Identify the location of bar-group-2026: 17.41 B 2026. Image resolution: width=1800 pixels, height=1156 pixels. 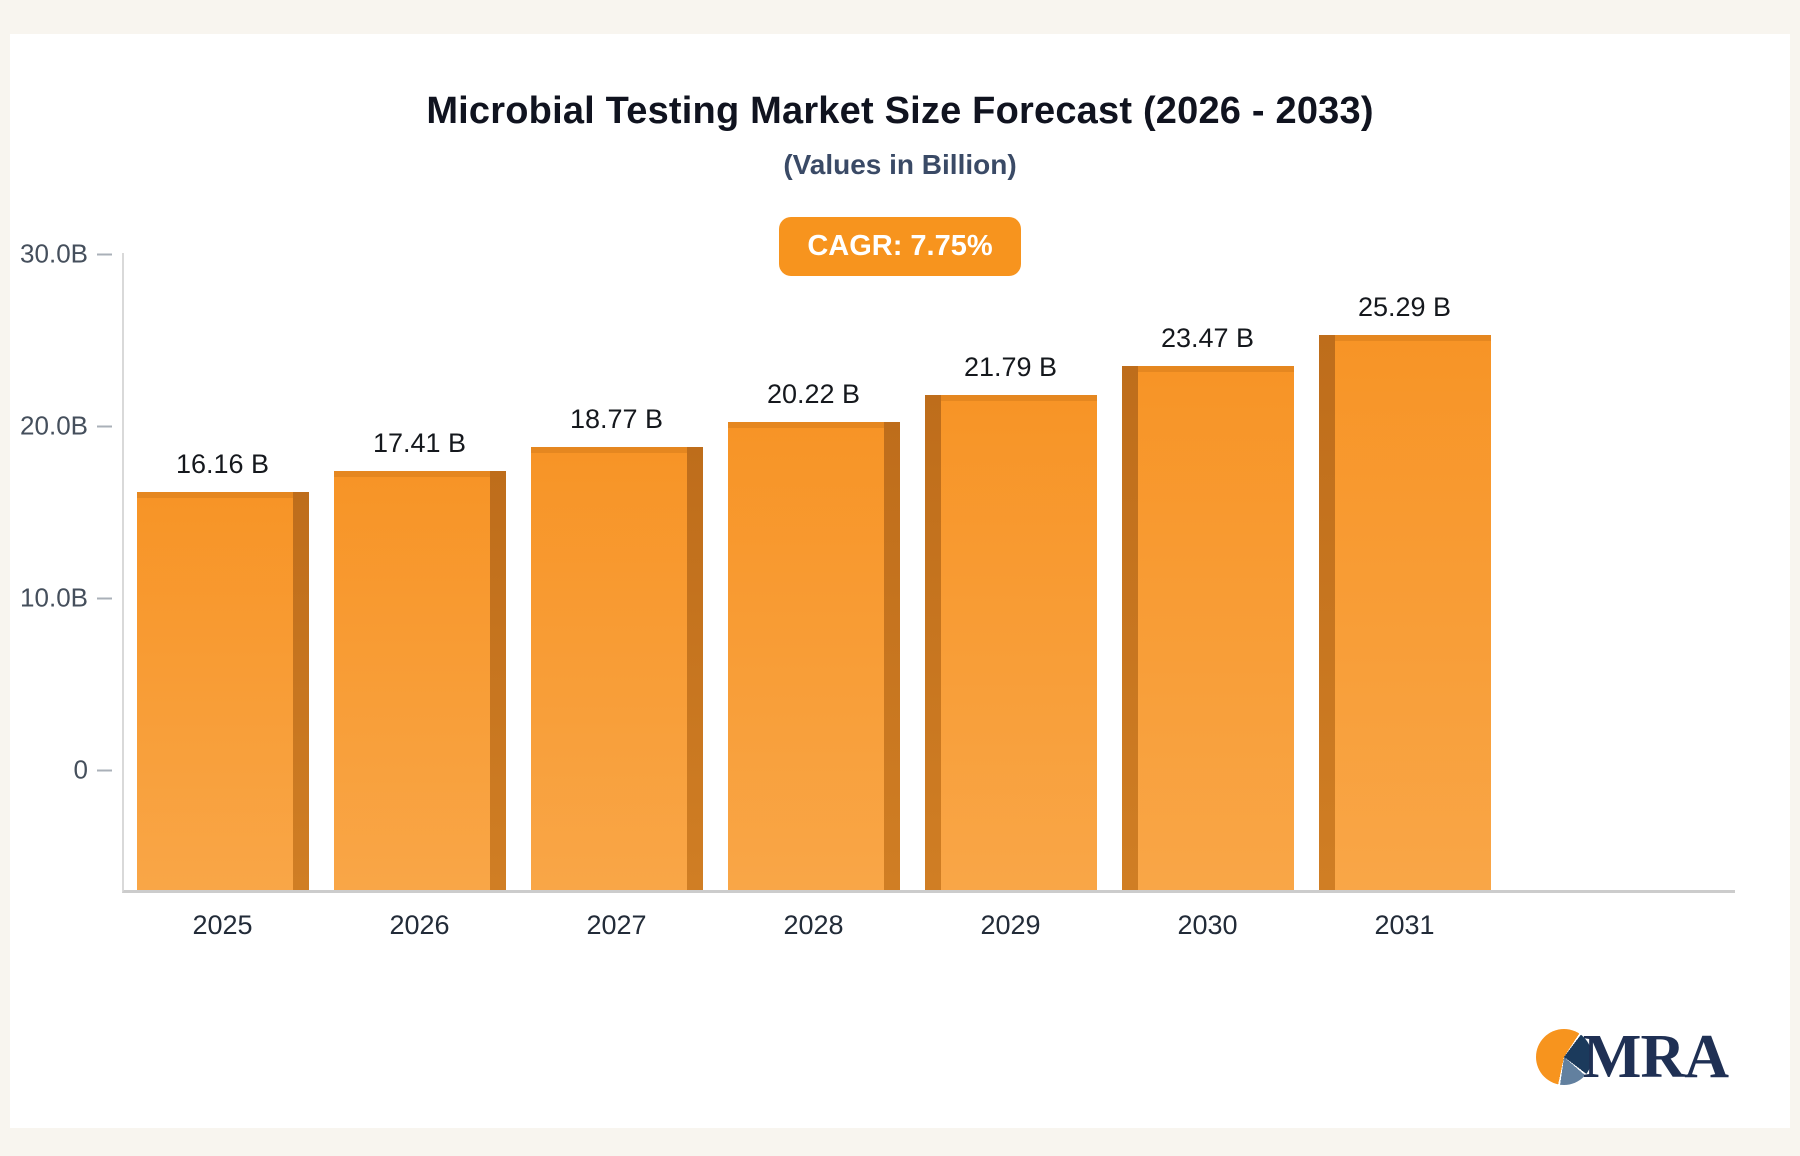
(419, 596).